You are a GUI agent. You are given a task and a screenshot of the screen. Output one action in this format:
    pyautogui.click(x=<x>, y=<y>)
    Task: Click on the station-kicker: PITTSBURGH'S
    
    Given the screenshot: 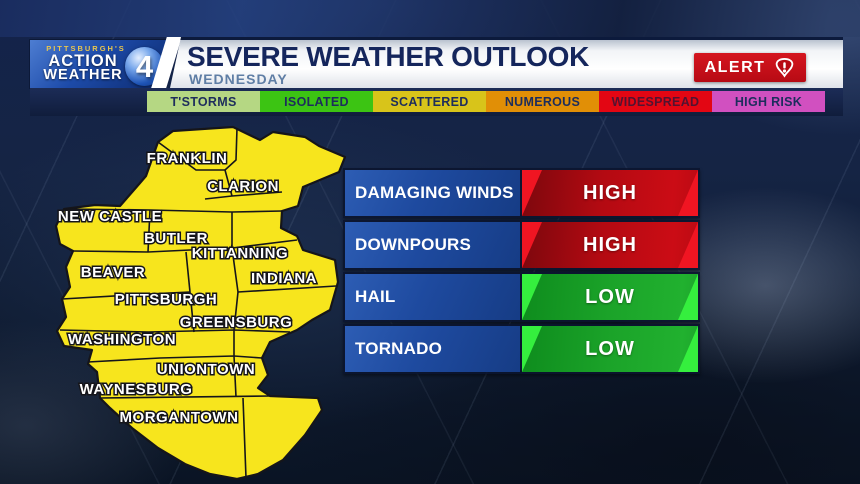 What is the action you would take?
    pyautogui.click(x=86, y=48)
    